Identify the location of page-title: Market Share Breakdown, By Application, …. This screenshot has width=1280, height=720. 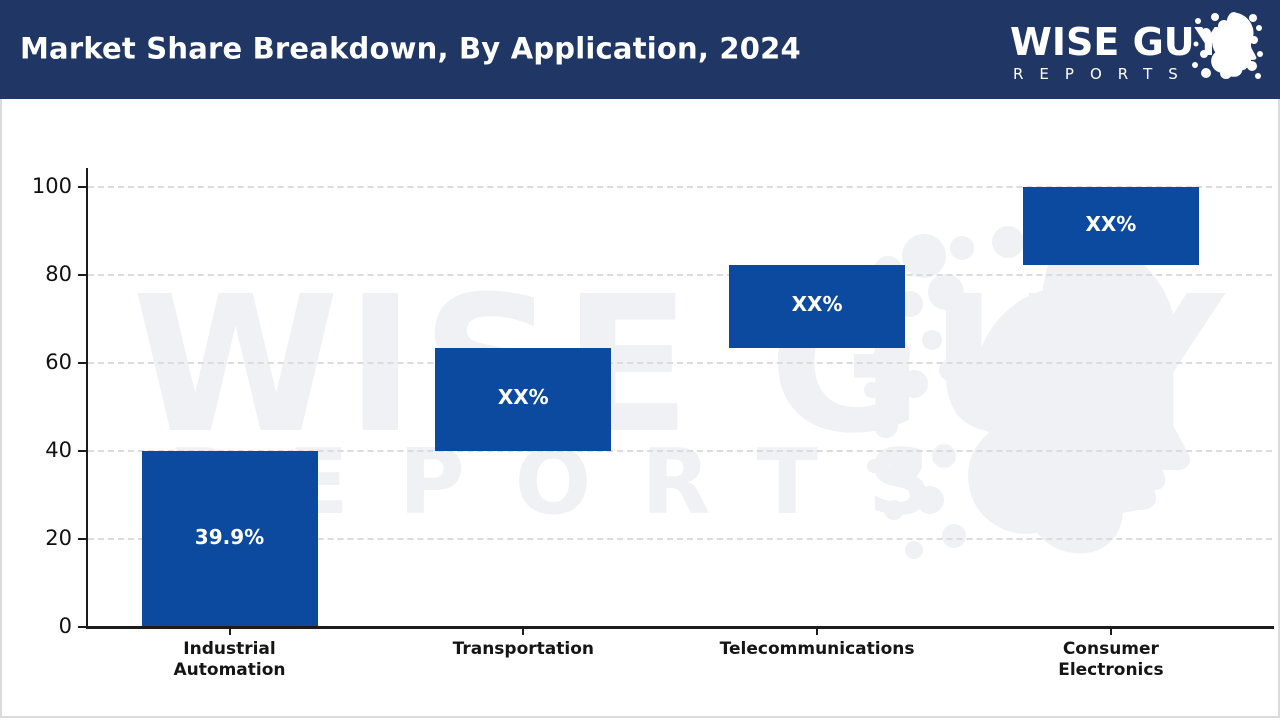
(410, 48).